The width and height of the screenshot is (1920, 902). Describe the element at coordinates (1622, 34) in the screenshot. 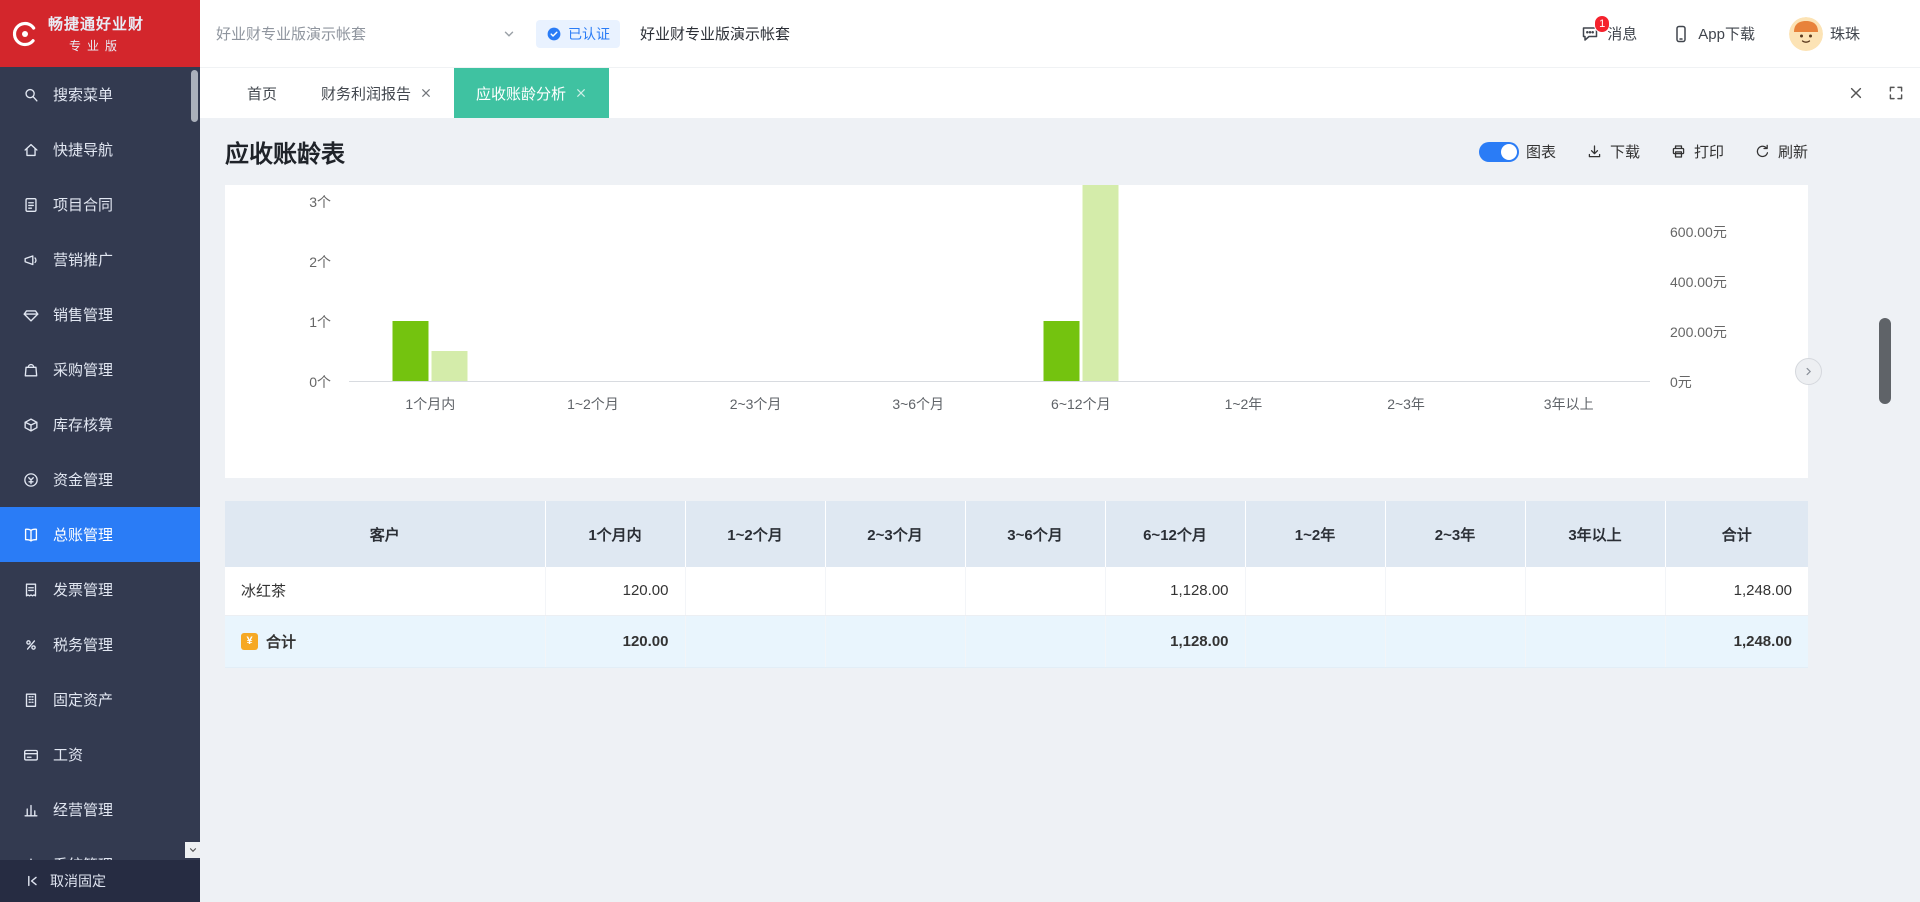

I see `messages-label: 消息` at that location.